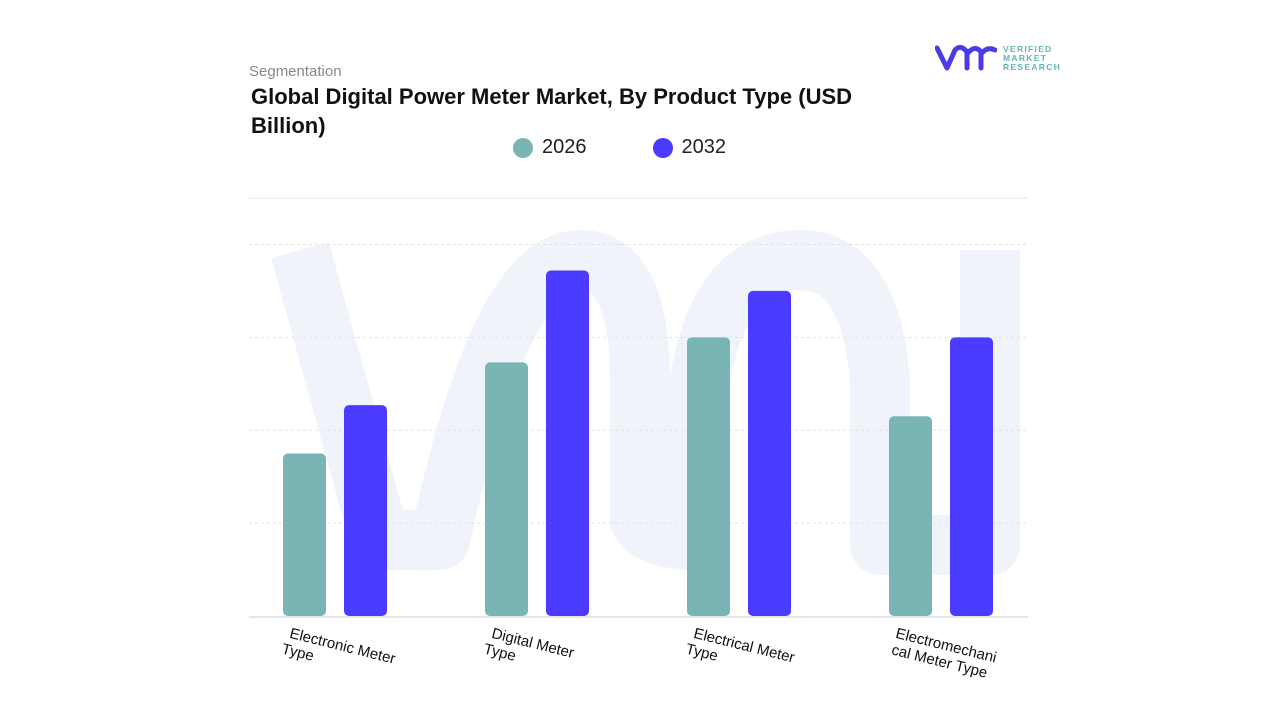 The width and height of the screenshot is (1280, 720). I want to click on legend: 2026 2032, so click(619, 147).